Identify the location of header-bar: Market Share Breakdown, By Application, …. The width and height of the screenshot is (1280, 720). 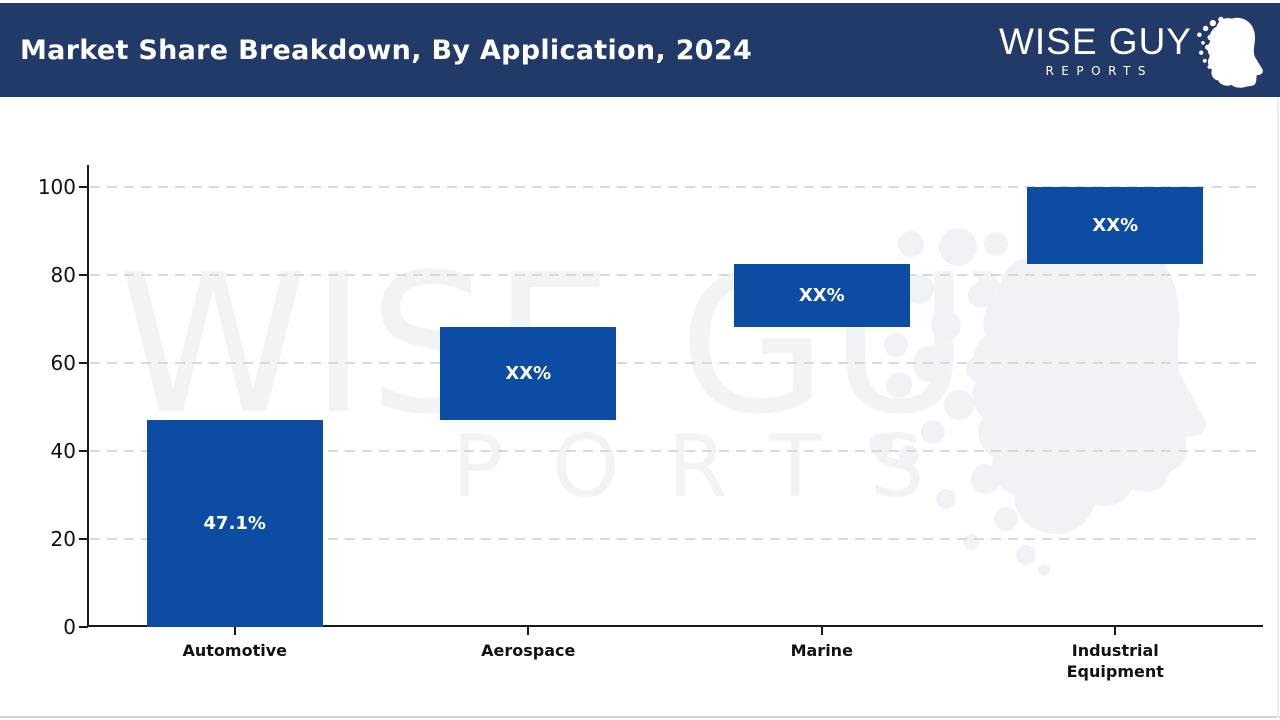
(640, 50).